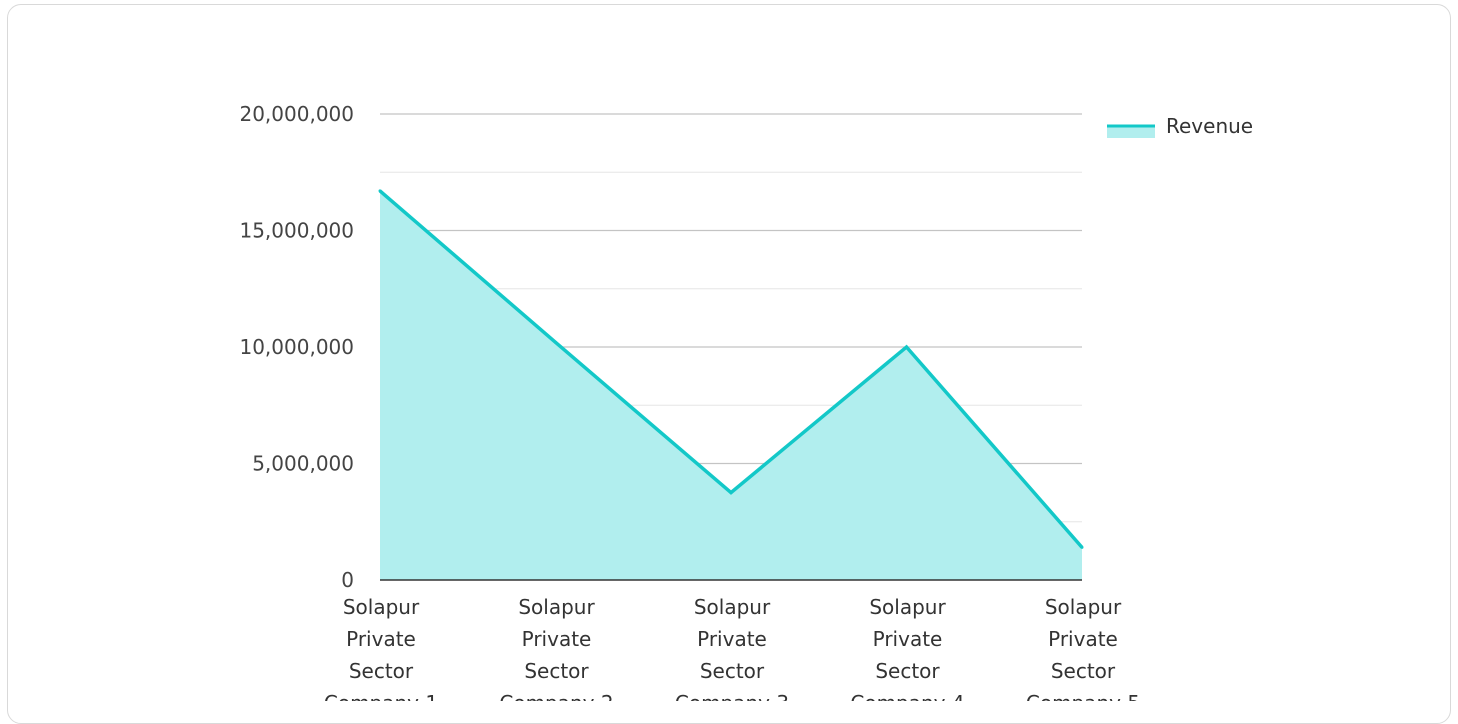 The width and height of the screenshot is (1458, 724). I want to click on x-category-label-4: SolapurPrivateSectorCompany 4, so click(907, 648).